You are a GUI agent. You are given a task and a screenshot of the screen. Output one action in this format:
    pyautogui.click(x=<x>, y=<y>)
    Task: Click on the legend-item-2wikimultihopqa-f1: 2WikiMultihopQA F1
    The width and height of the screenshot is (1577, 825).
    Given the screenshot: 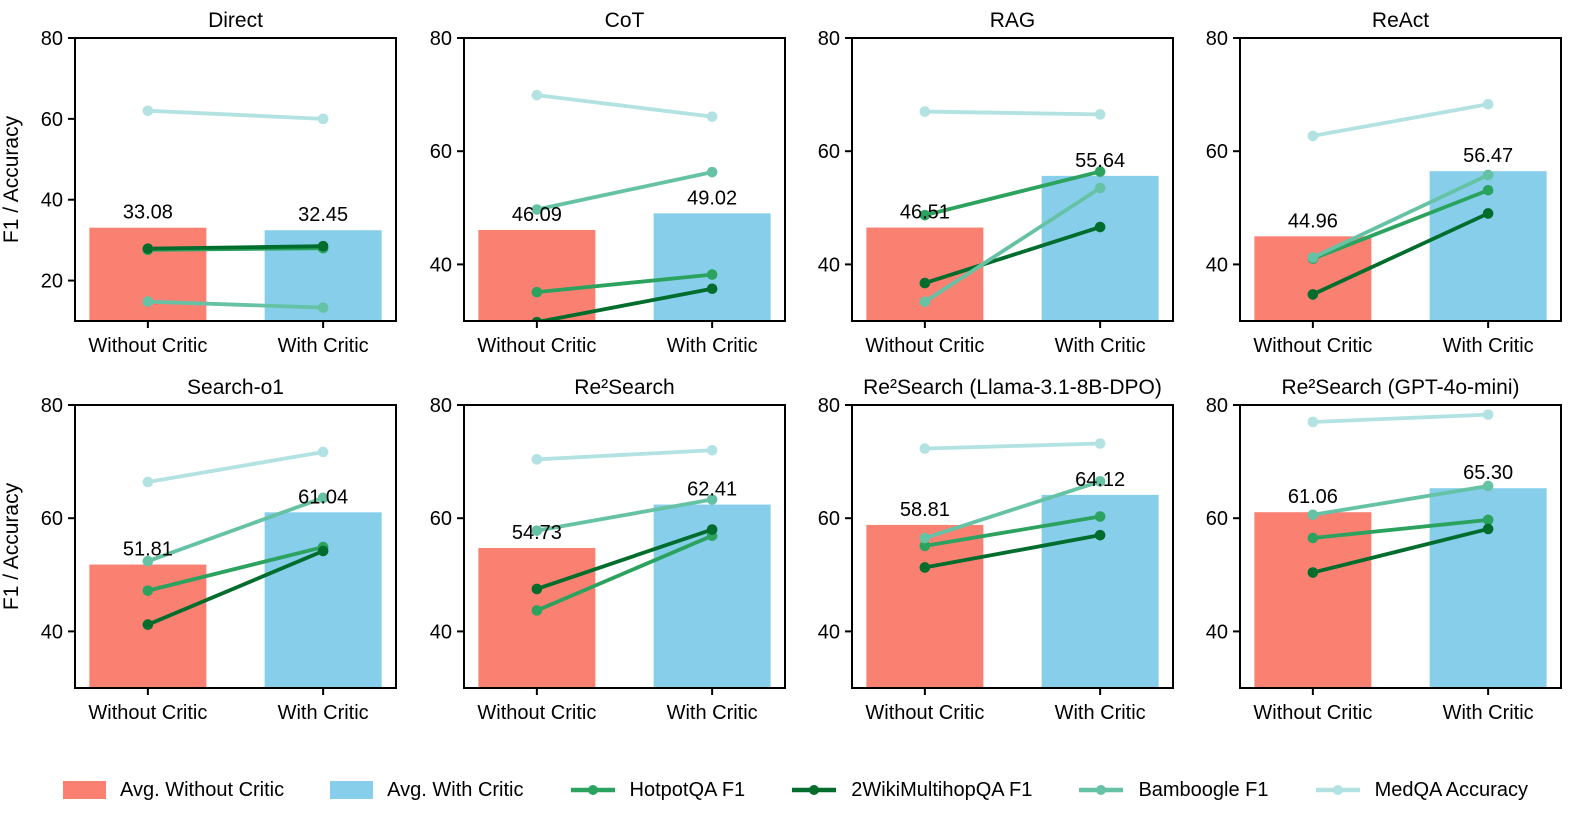 What is the action you would take?
    pyautogui.click(x=911, y=790)
    